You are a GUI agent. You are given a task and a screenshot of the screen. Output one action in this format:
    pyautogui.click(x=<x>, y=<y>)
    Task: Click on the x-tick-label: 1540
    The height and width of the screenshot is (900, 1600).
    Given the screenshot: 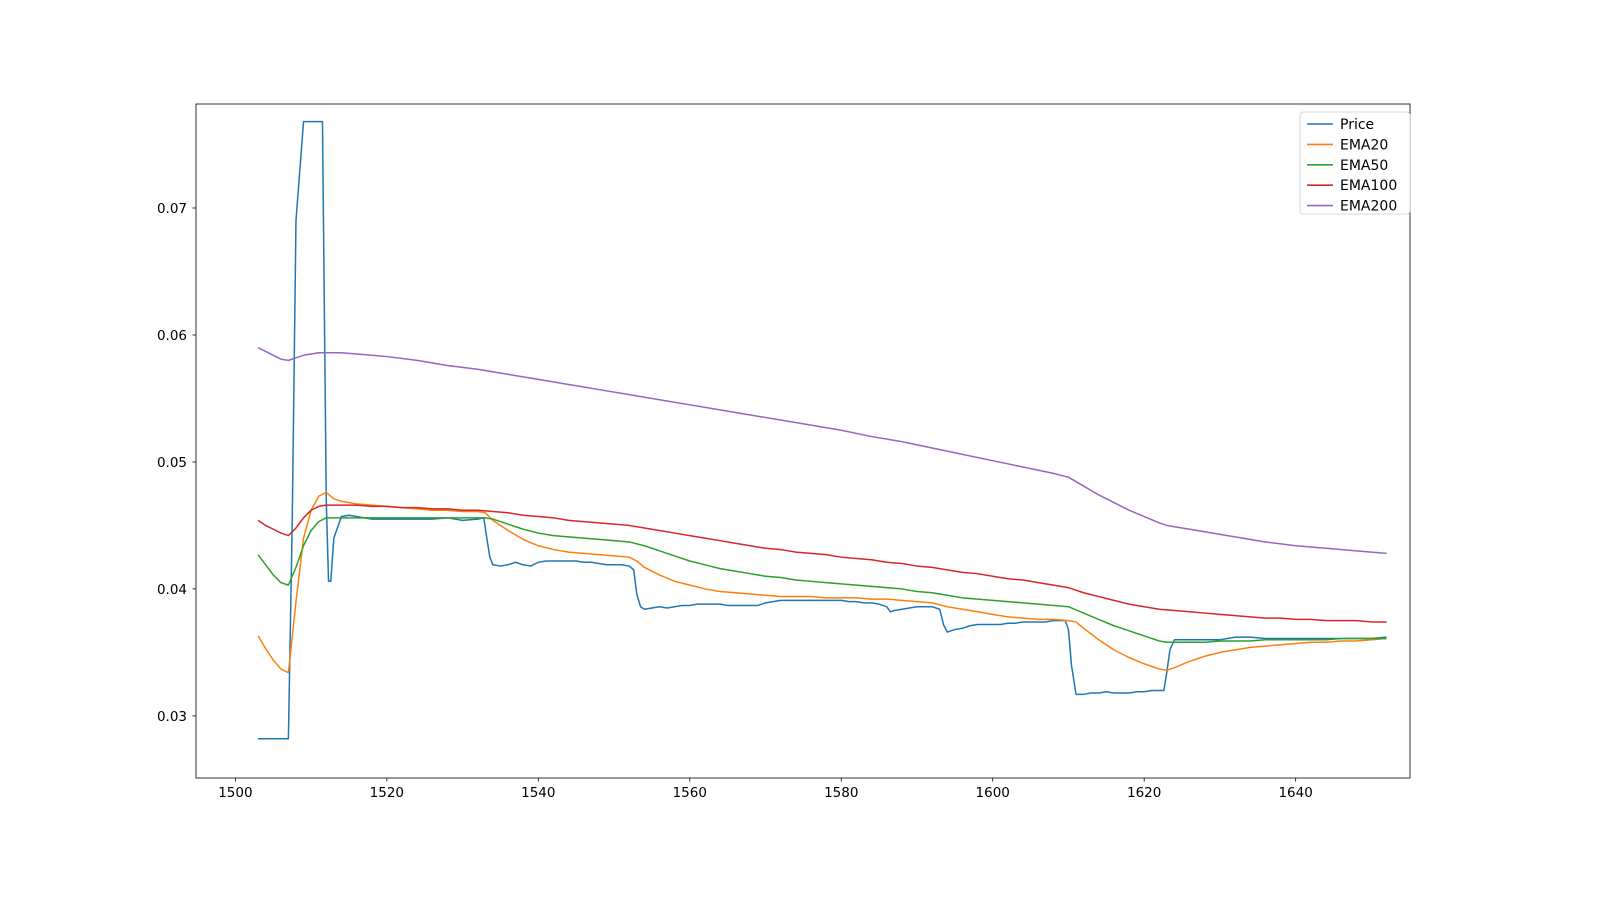 What is the action you would take?
    pyautogui.click(x=538, y=793)
    